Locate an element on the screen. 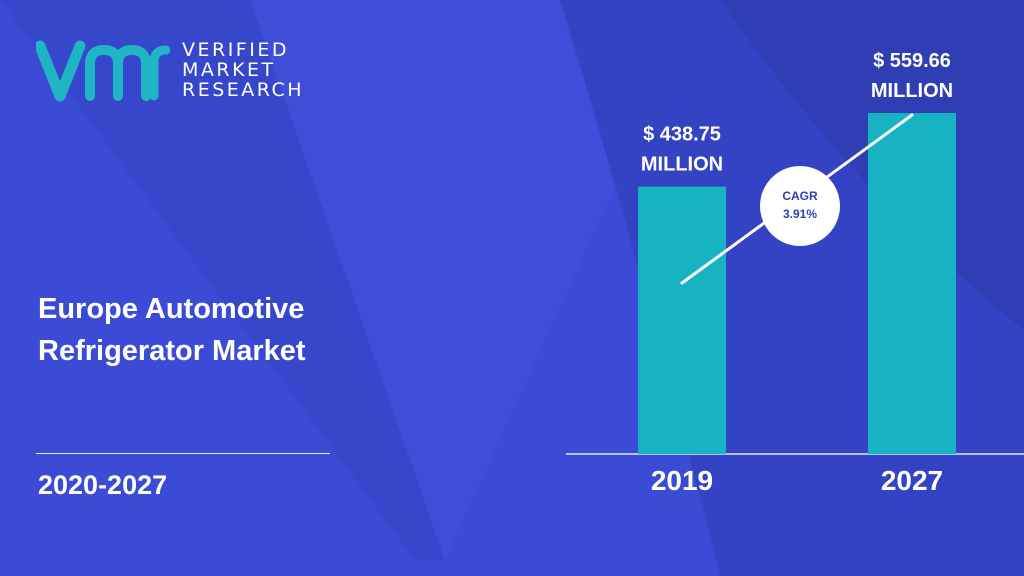  logo-line-research: RESEARCH is located at coordinates (243, 90).